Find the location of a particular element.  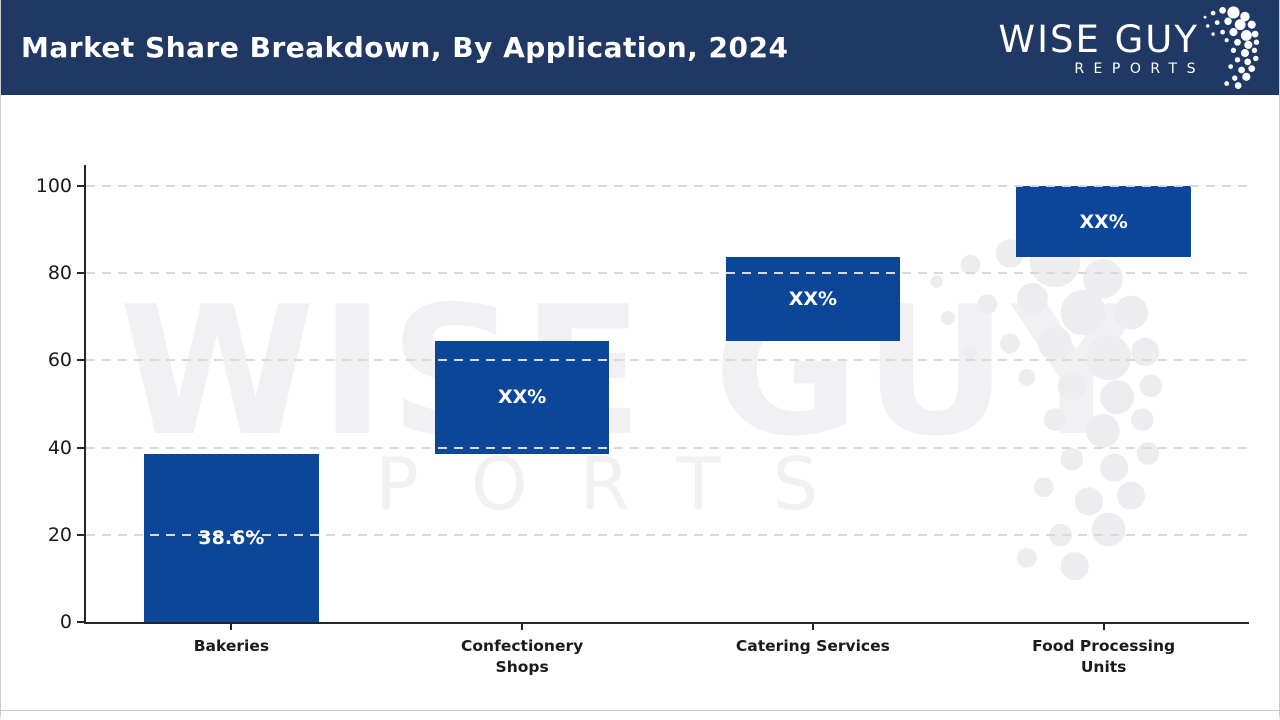

x-axis-line is located at coordinates (666, 623).